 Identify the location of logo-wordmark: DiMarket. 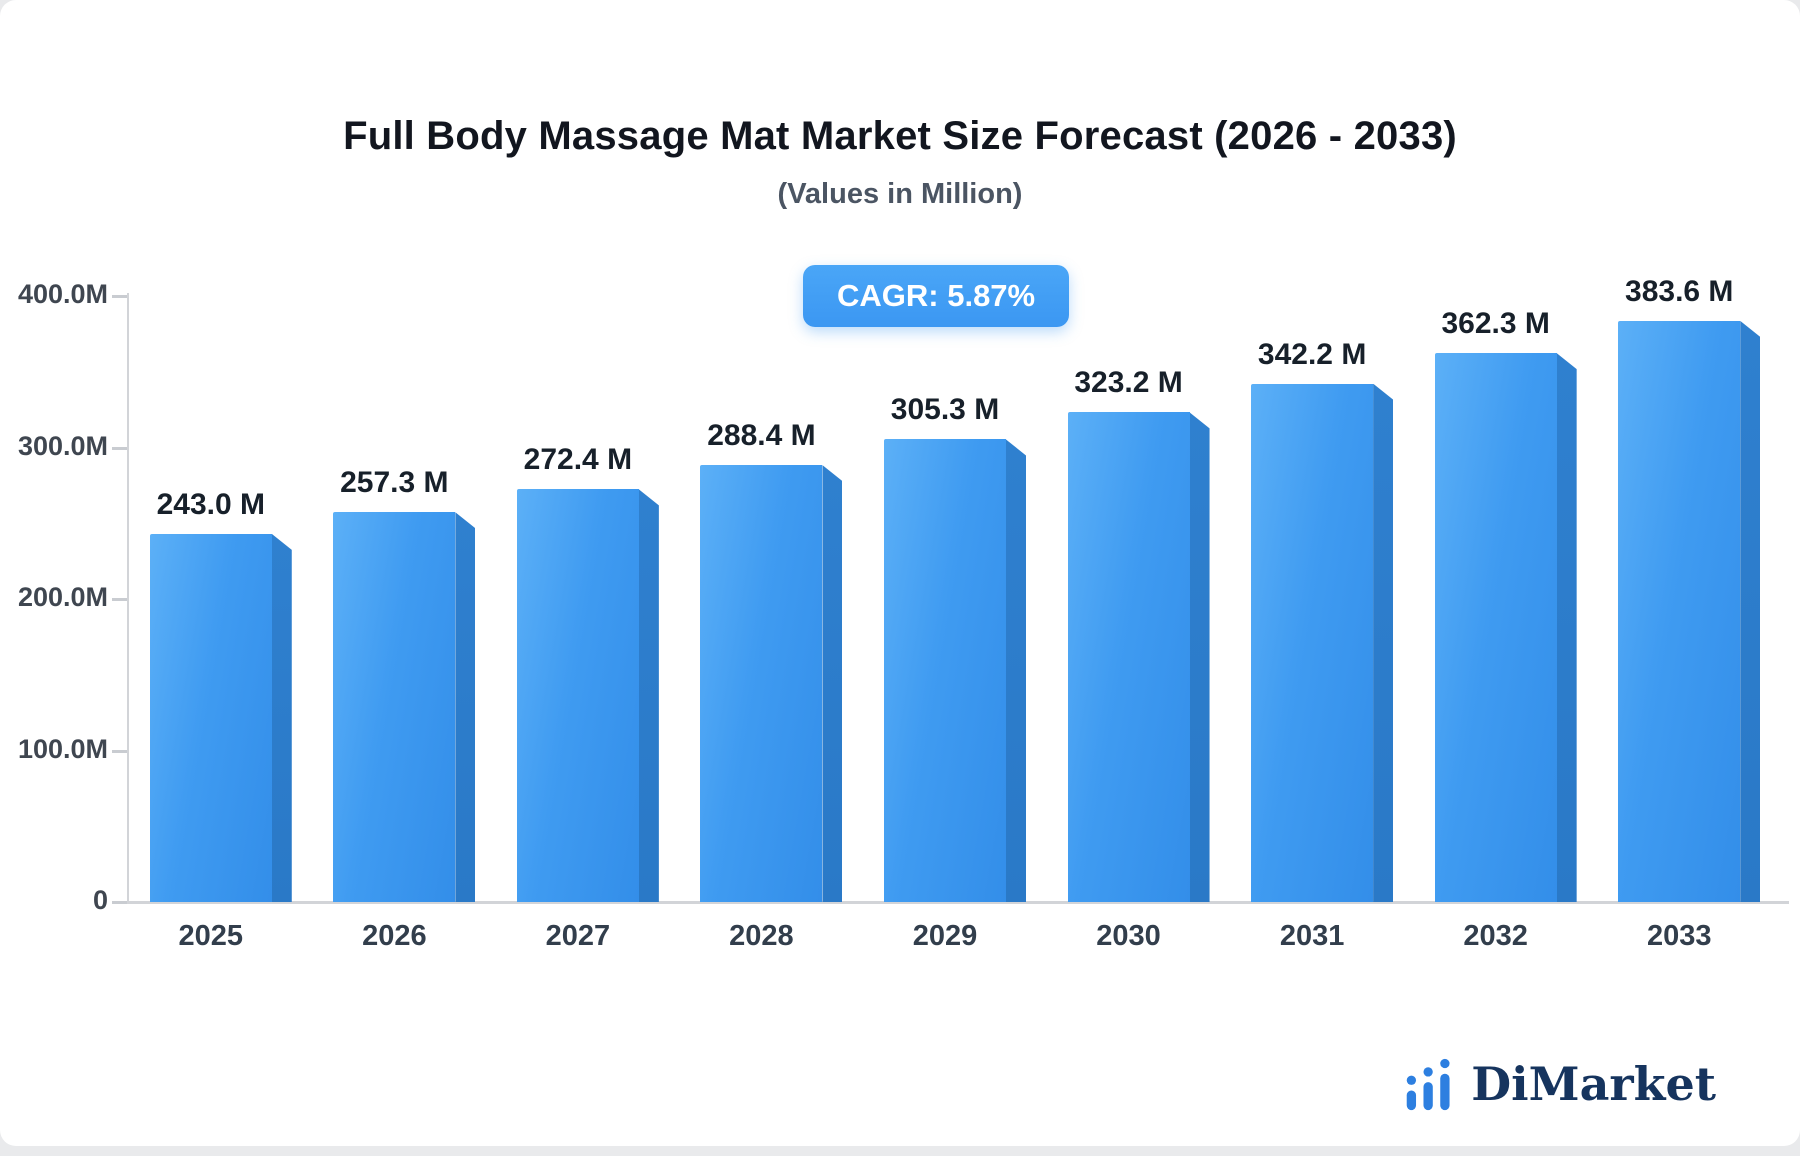
(1593, 1084).